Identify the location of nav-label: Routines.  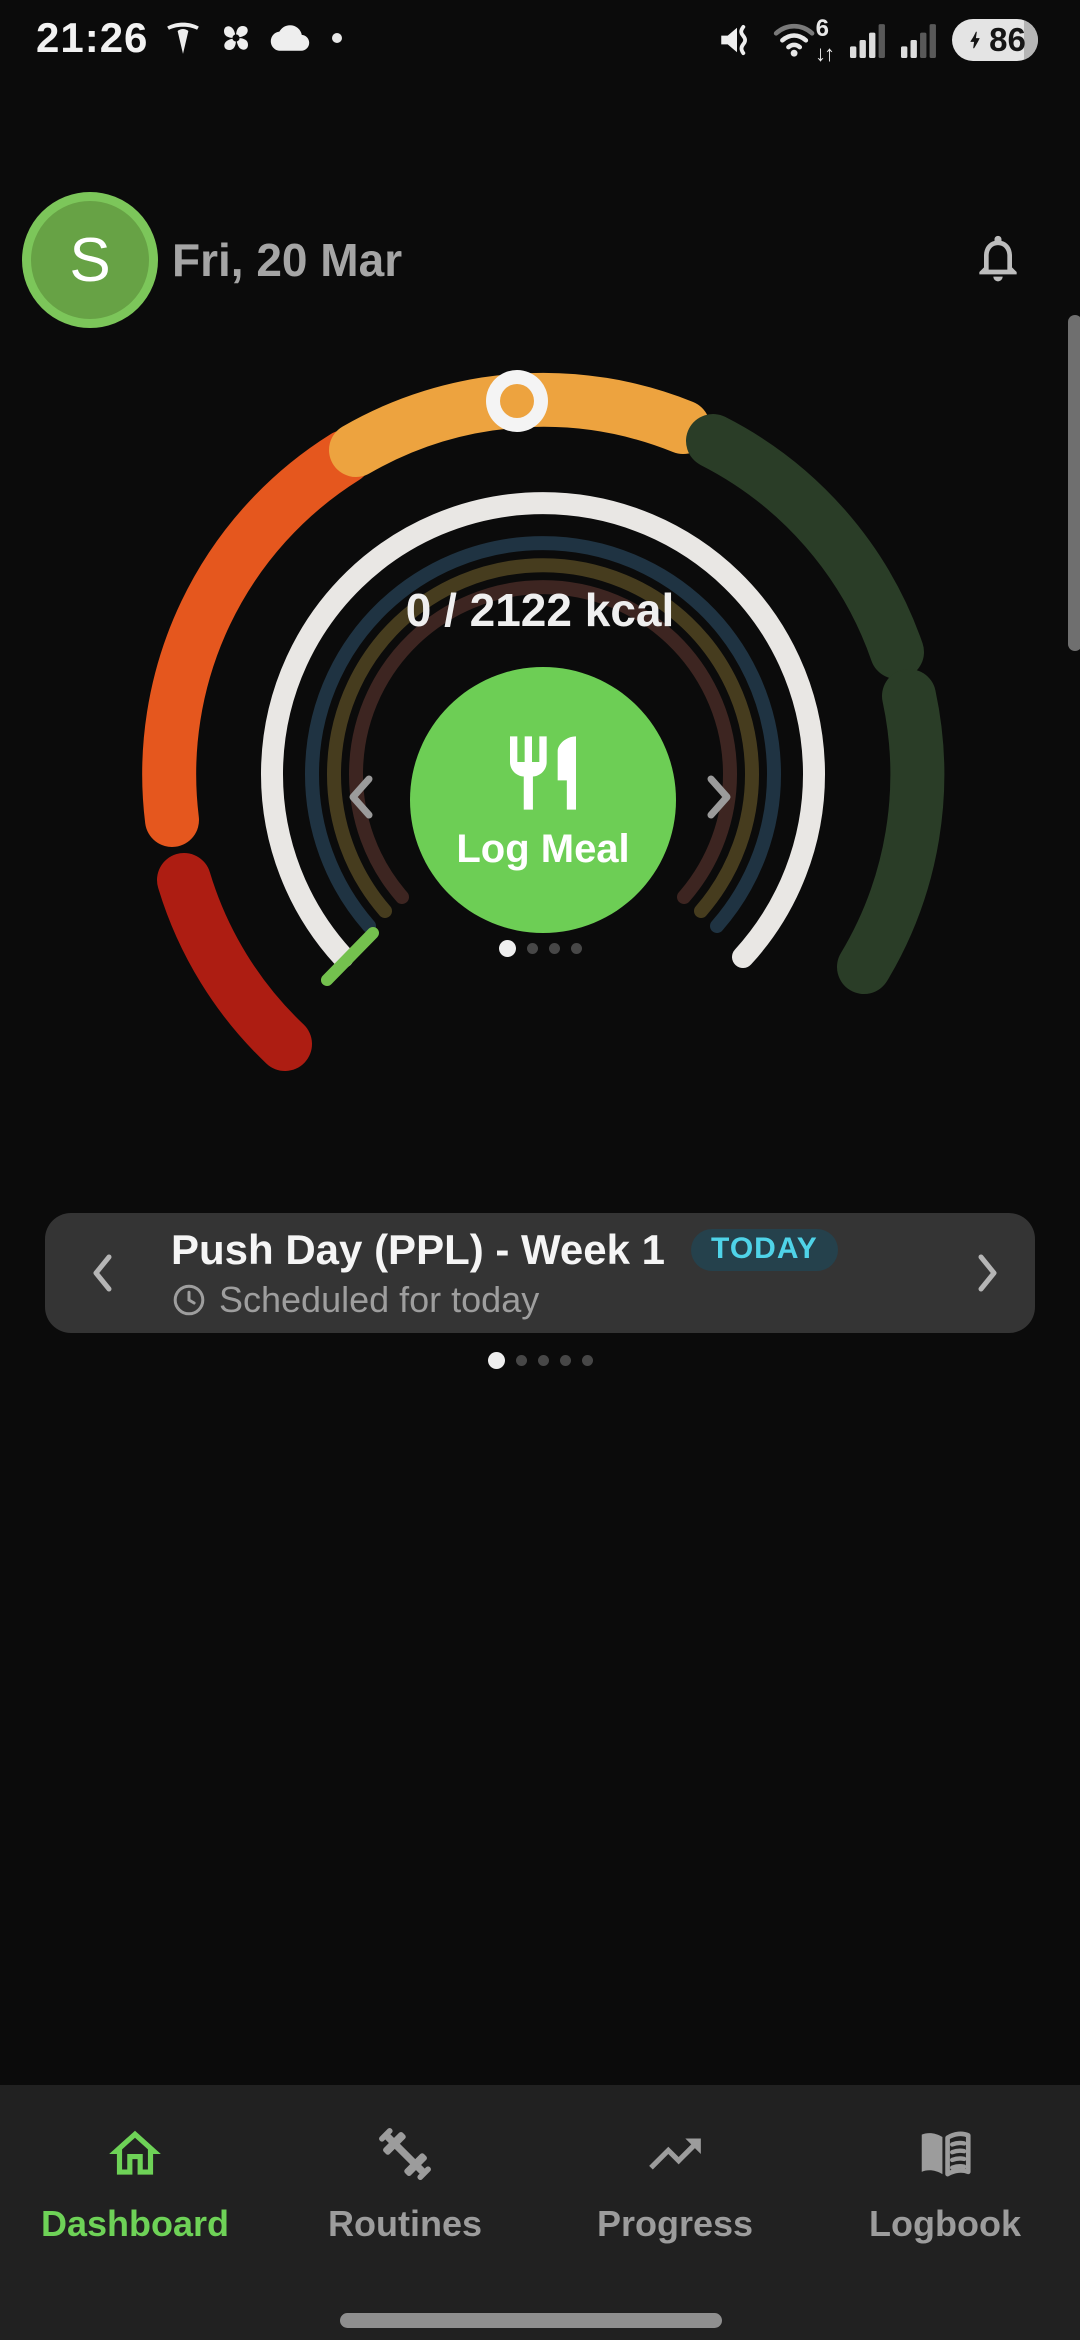
(404, 2223).